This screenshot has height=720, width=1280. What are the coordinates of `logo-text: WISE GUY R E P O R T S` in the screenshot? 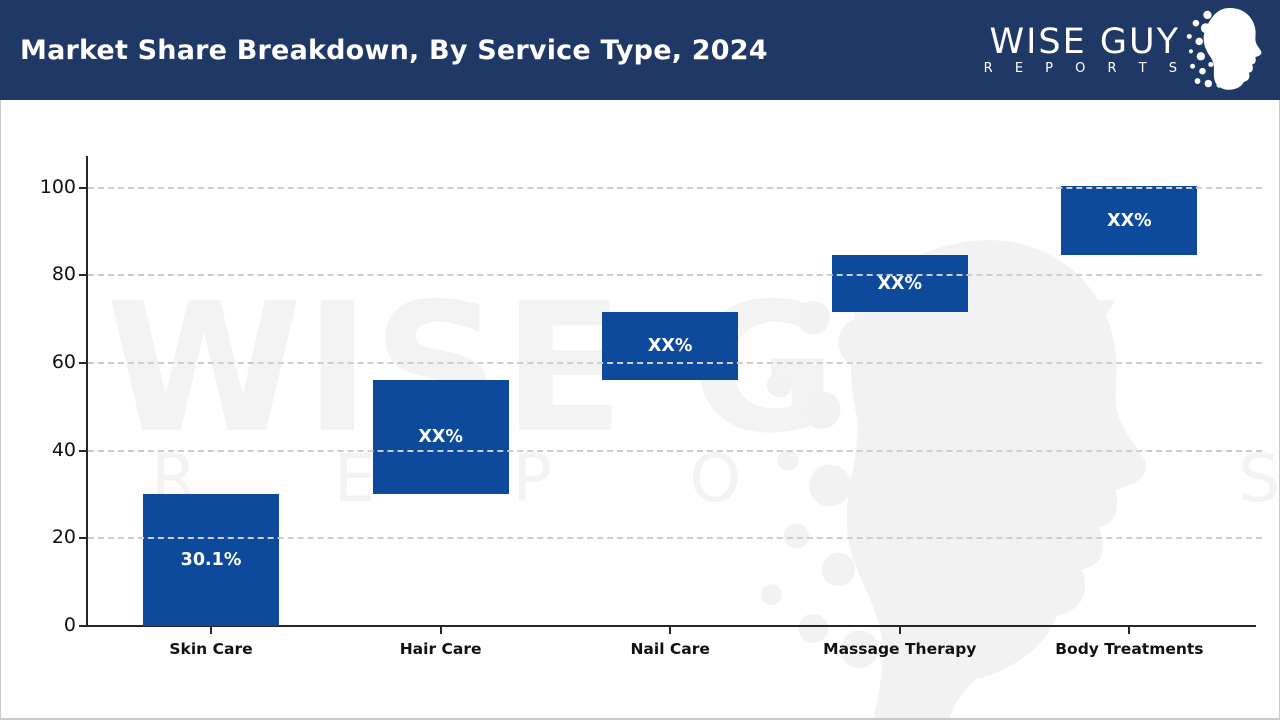 It's located at (1082, 50).